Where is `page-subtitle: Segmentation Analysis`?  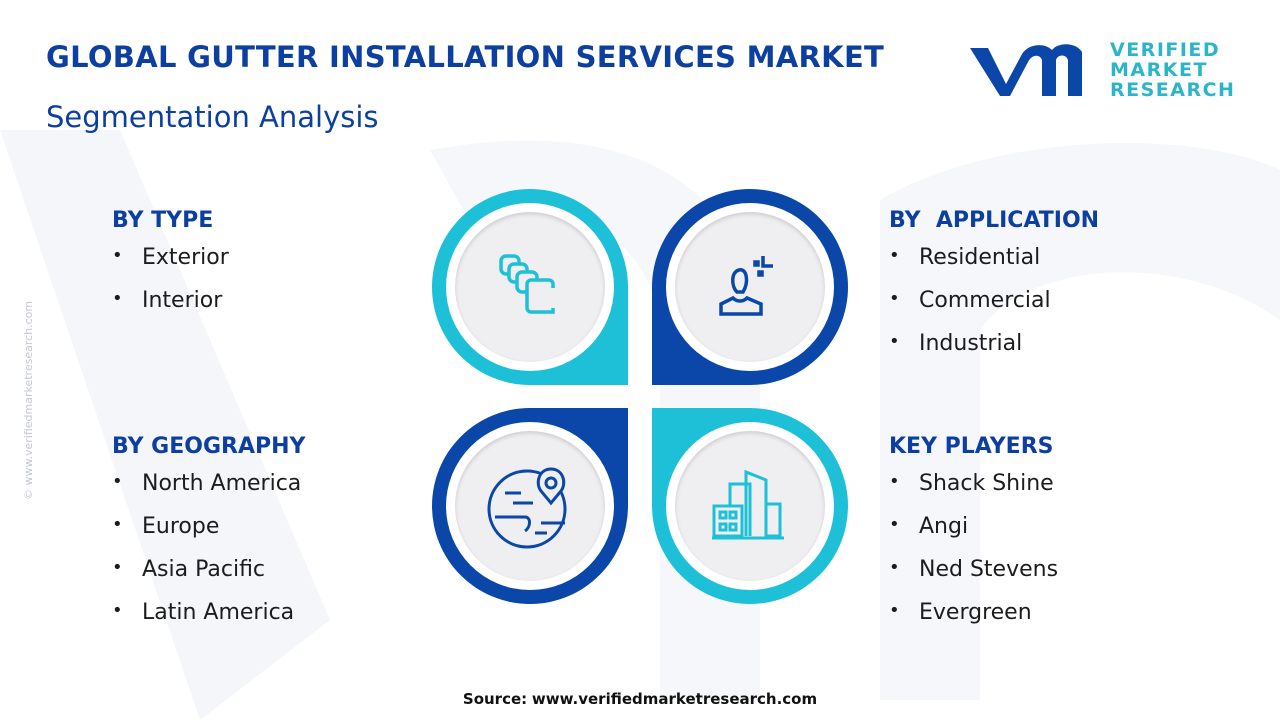 page-subtitle: Segmentation Analysis is located at coordinates (212, 117).